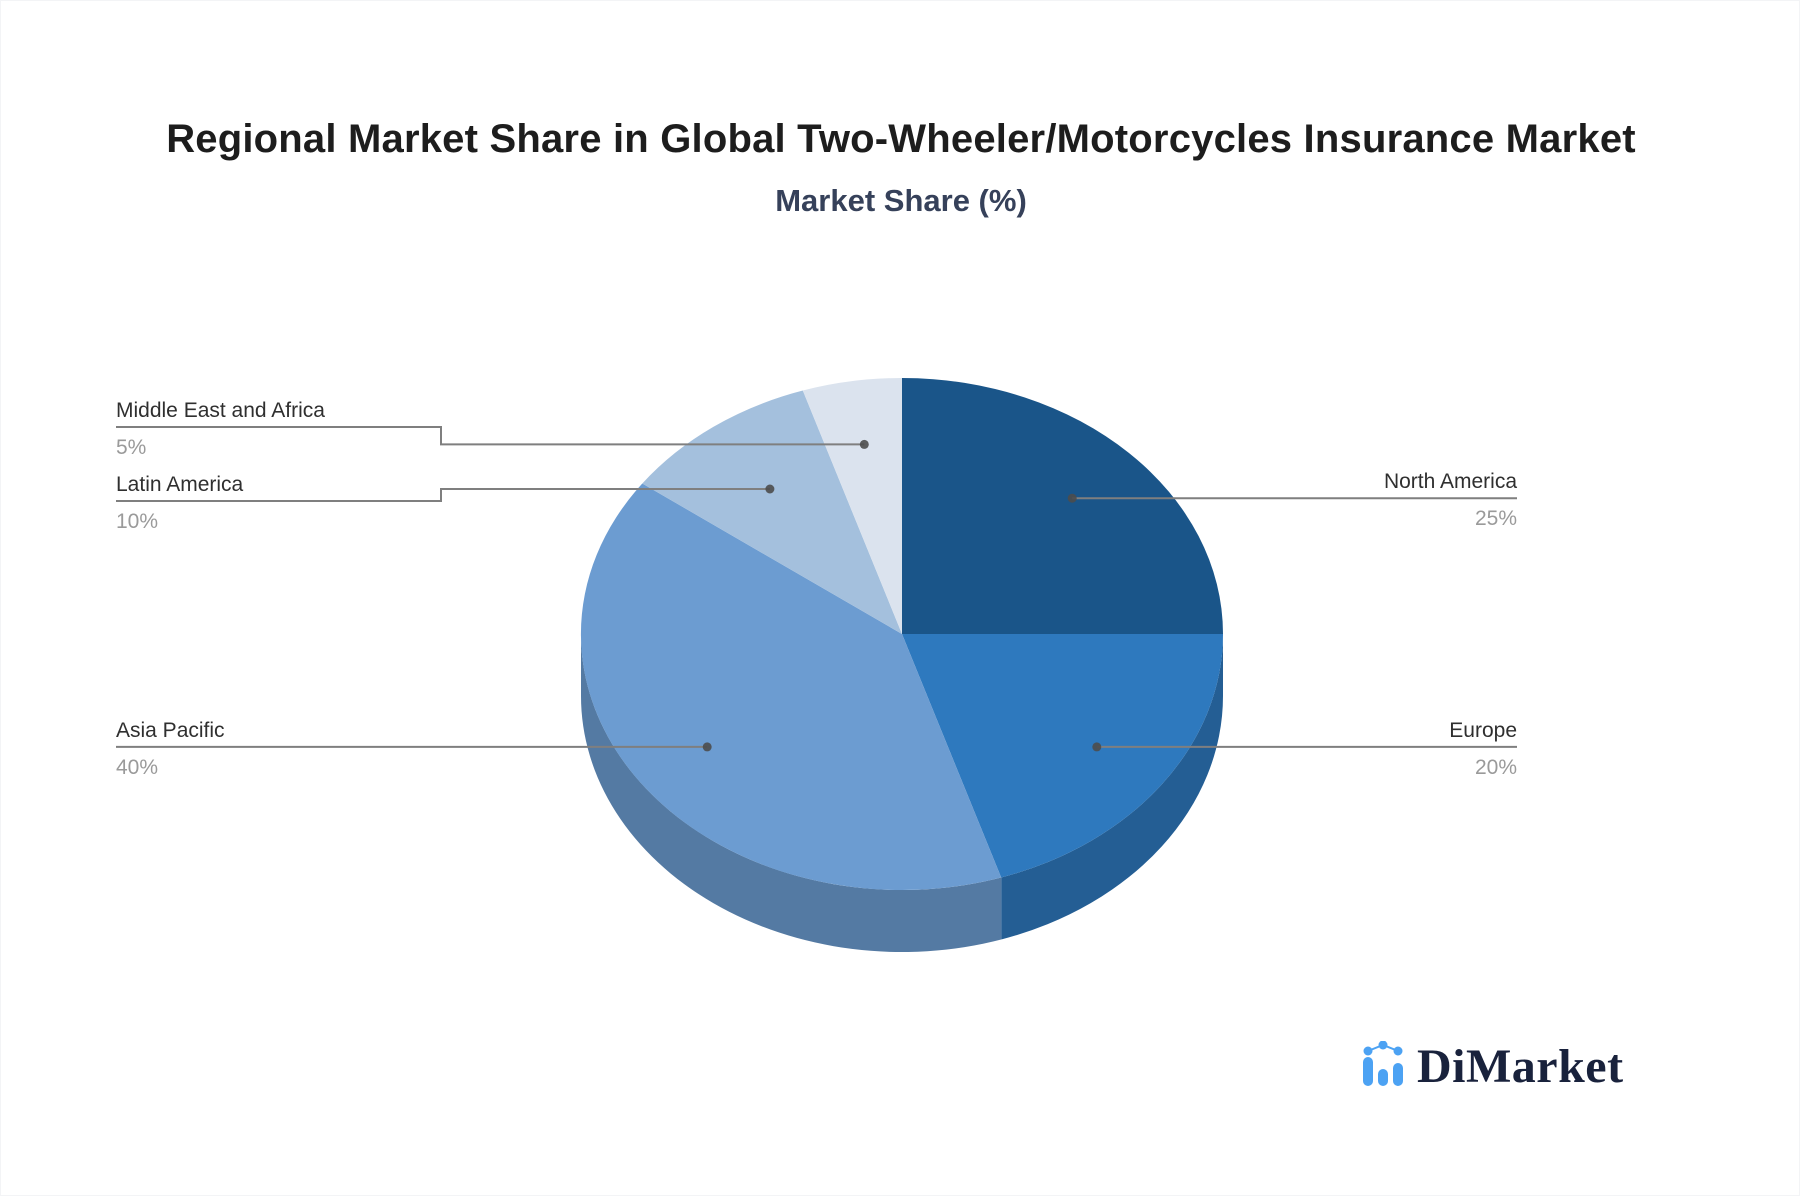 This screenshot has height=1196, width=1800. Describe the element at coordinates (707, 747) in the screenshot. I see `callout-dot-asia-pacific` at that location.